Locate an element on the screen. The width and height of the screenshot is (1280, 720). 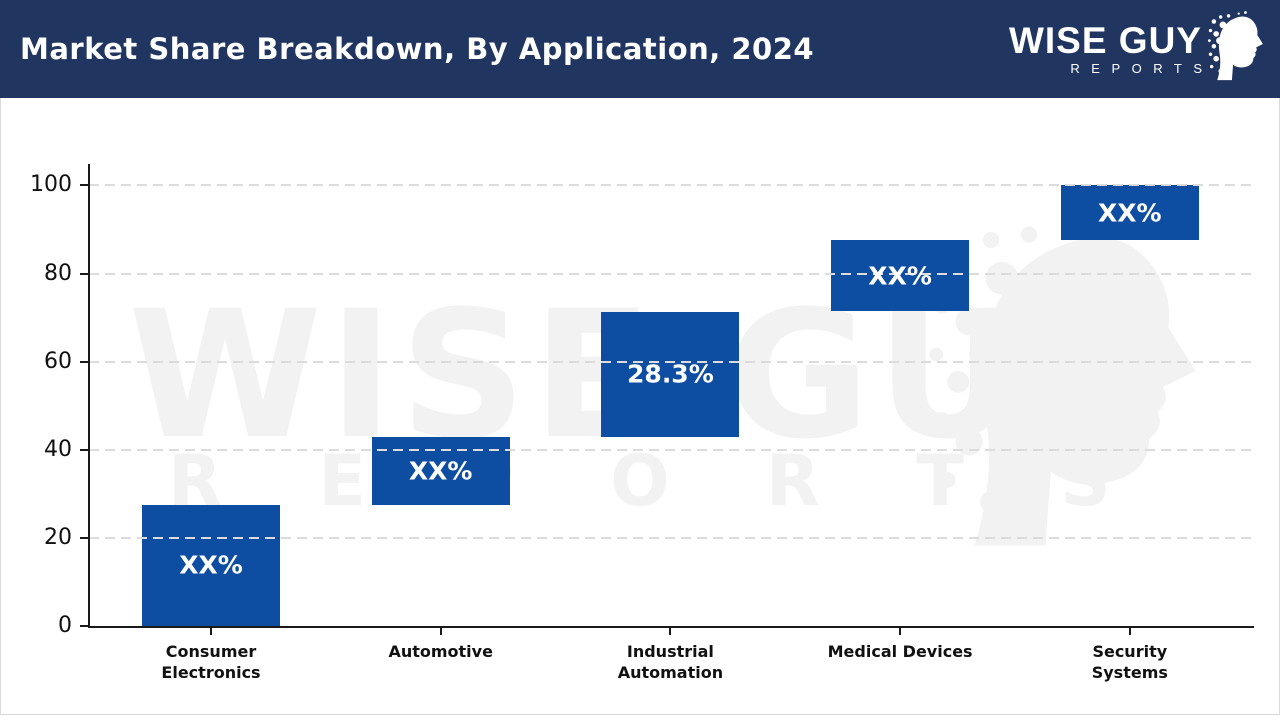
logo-text: WISE GUY REPORTS is located at coordinates (1105, 48).